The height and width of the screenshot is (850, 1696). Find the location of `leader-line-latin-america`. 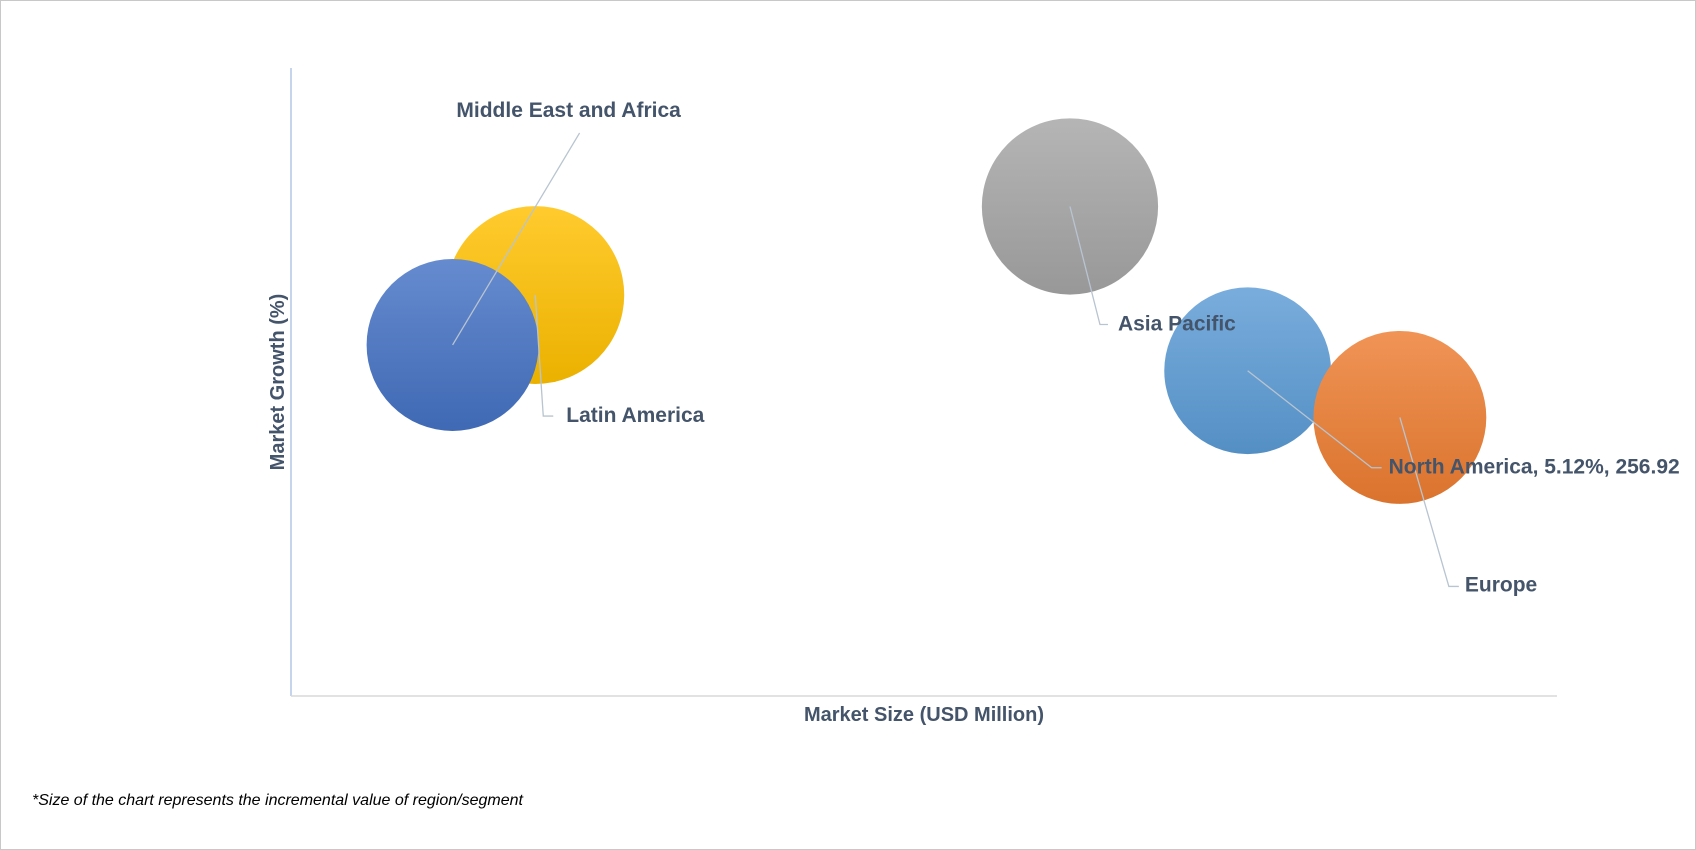

leader-line-latin-america is located at coordinates (544, 356).